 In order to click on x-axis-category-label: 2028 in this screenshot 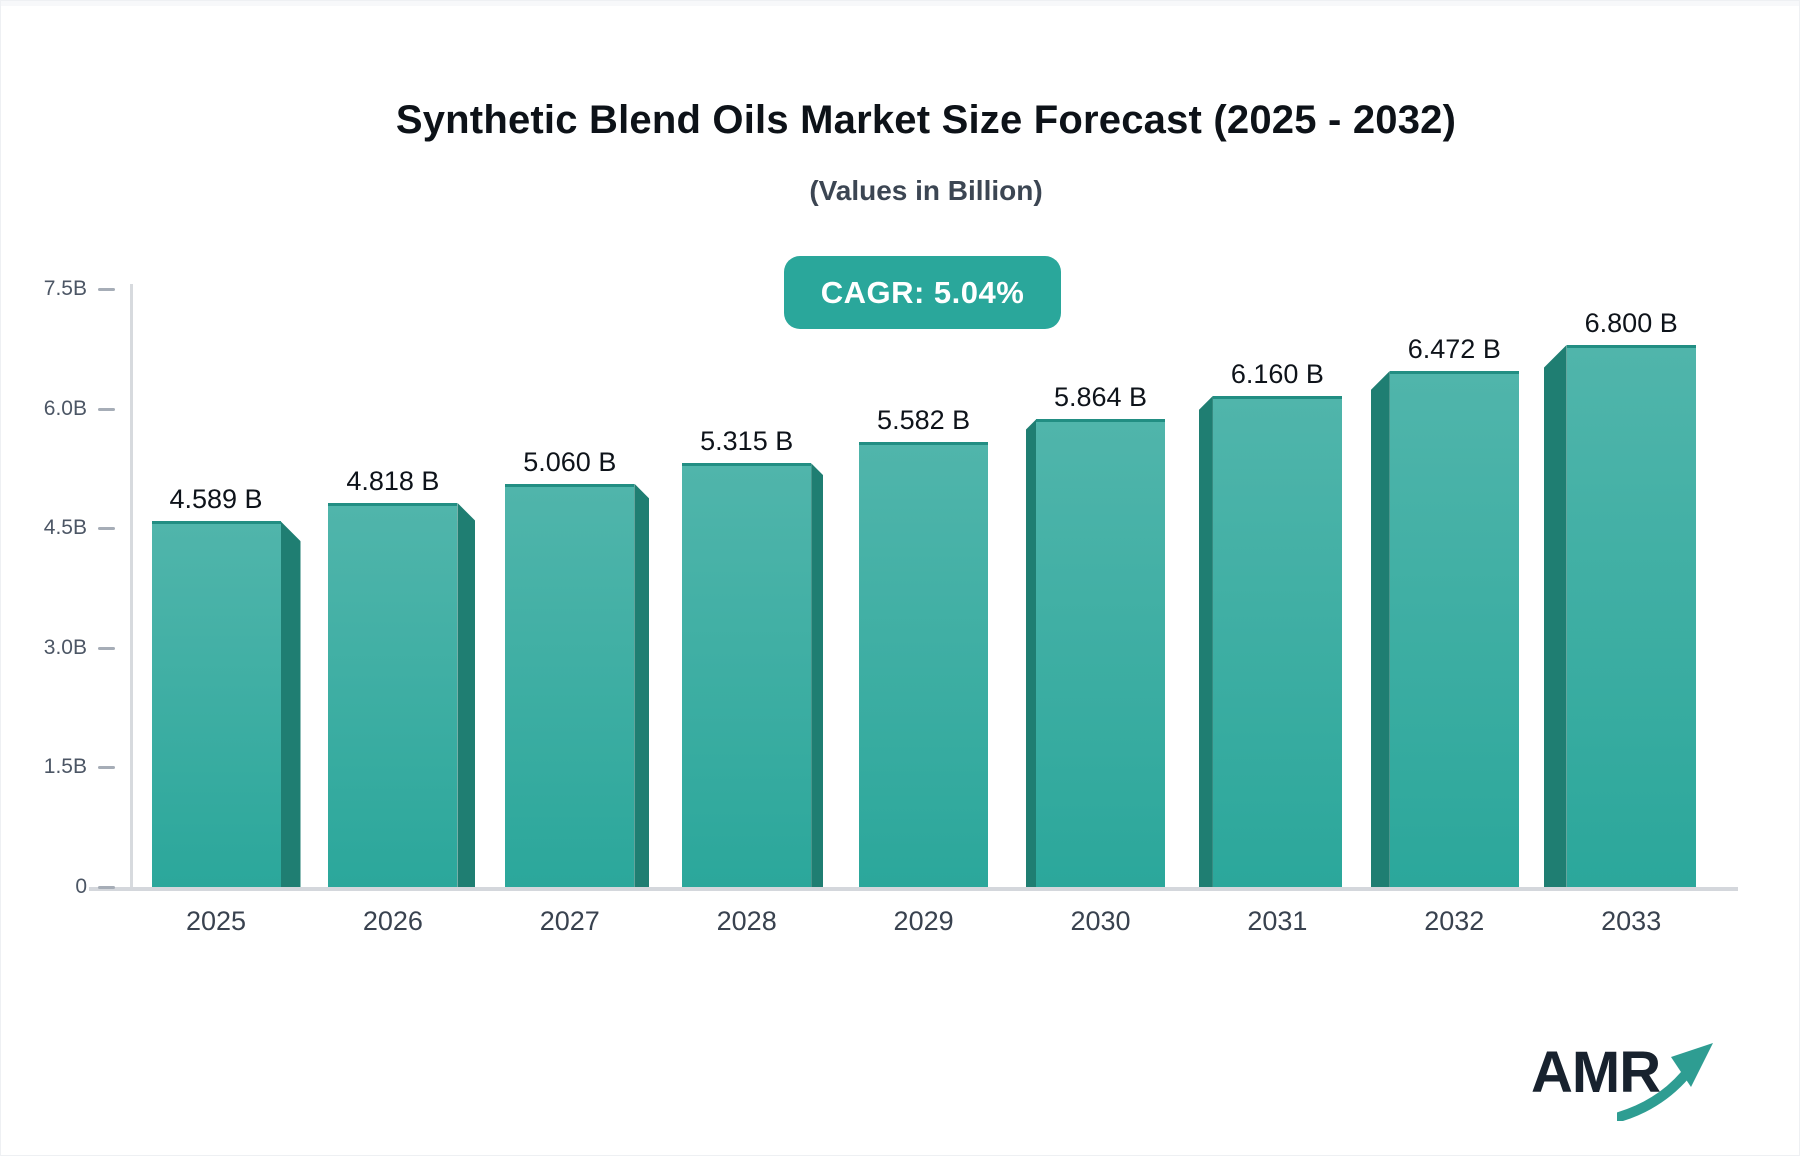, I will do `click(746, 921)`.